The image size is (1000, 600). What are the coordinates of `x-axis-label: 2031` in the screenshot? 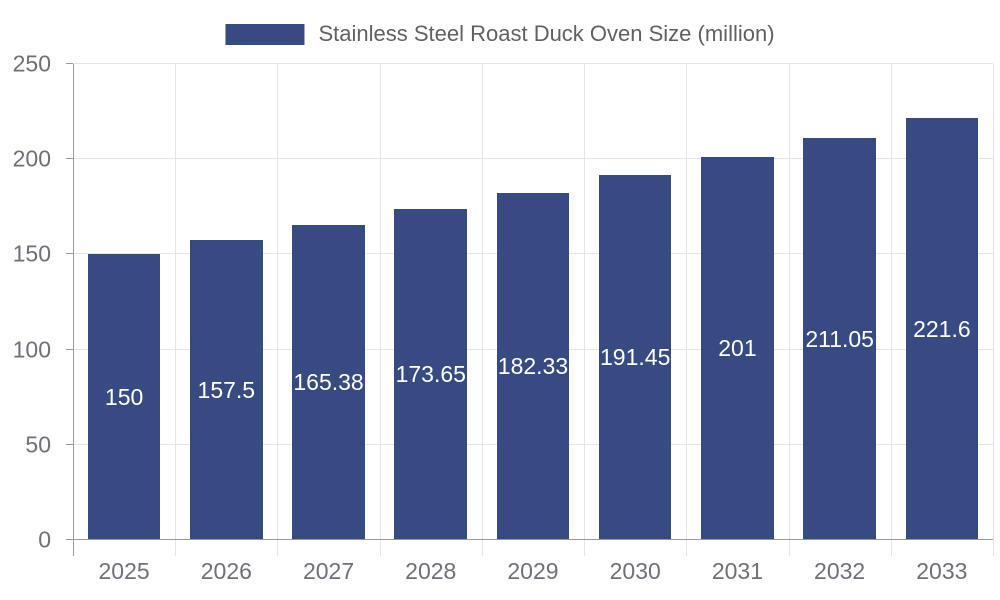 It's located at (737, 571).